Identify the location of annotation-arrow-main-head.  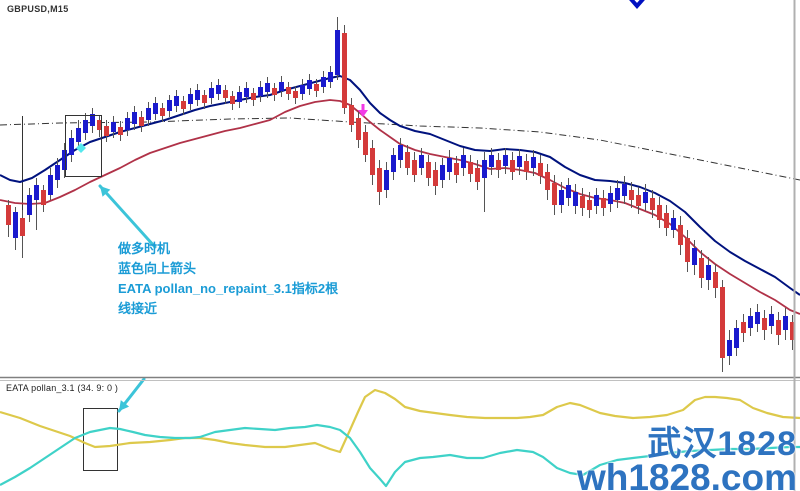
(105, 191).